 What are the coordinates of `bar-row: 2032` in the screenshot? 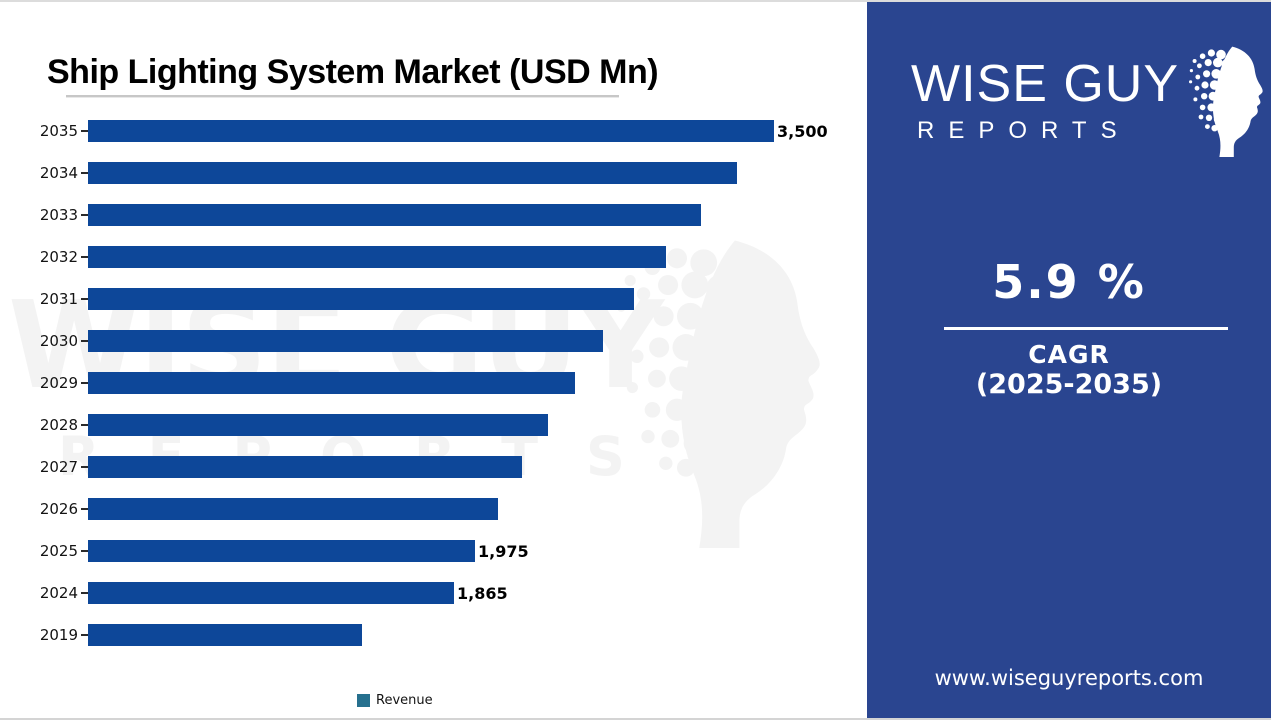 It's located at (429, 257).